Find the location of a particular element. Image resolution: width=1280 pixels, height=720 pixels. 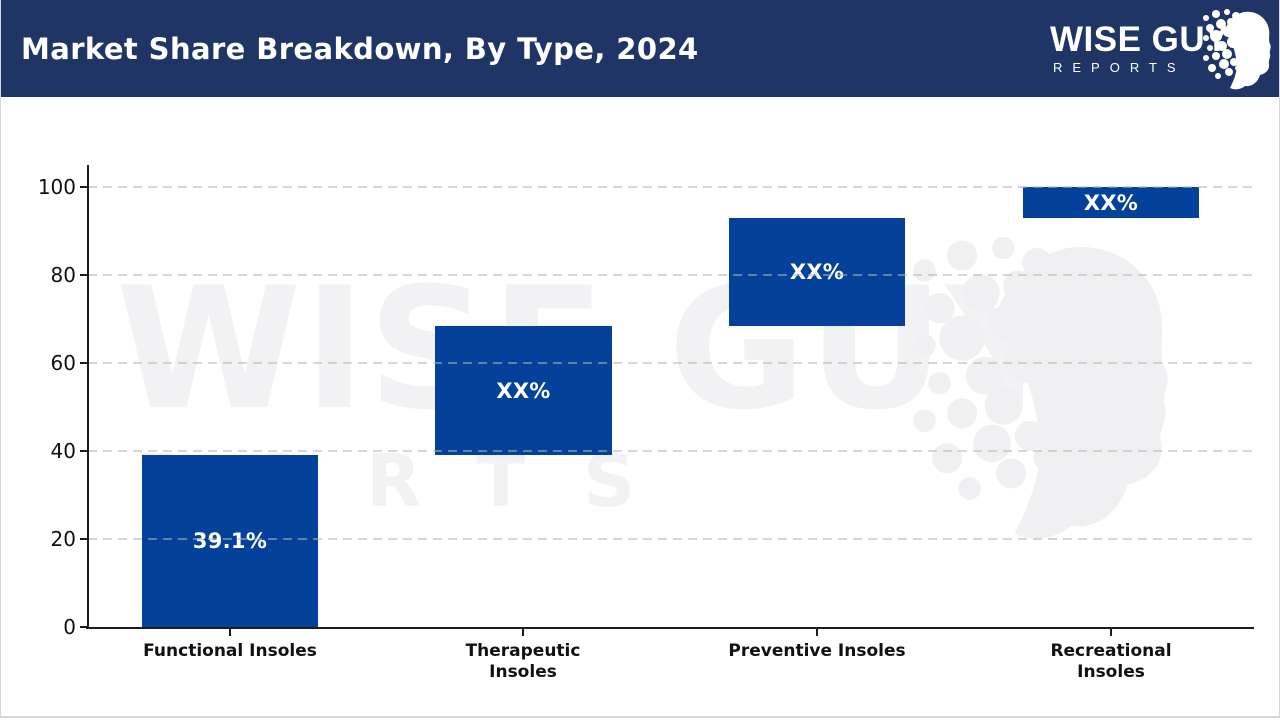

x-label-line: Therapeutic is located at coordinates (523, 651).